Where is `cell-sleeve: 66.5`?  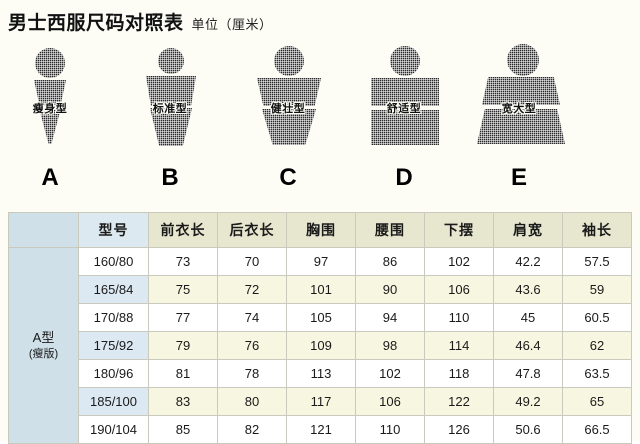 cell-sleeve: 66.5 is located at coordinates (597, 429).